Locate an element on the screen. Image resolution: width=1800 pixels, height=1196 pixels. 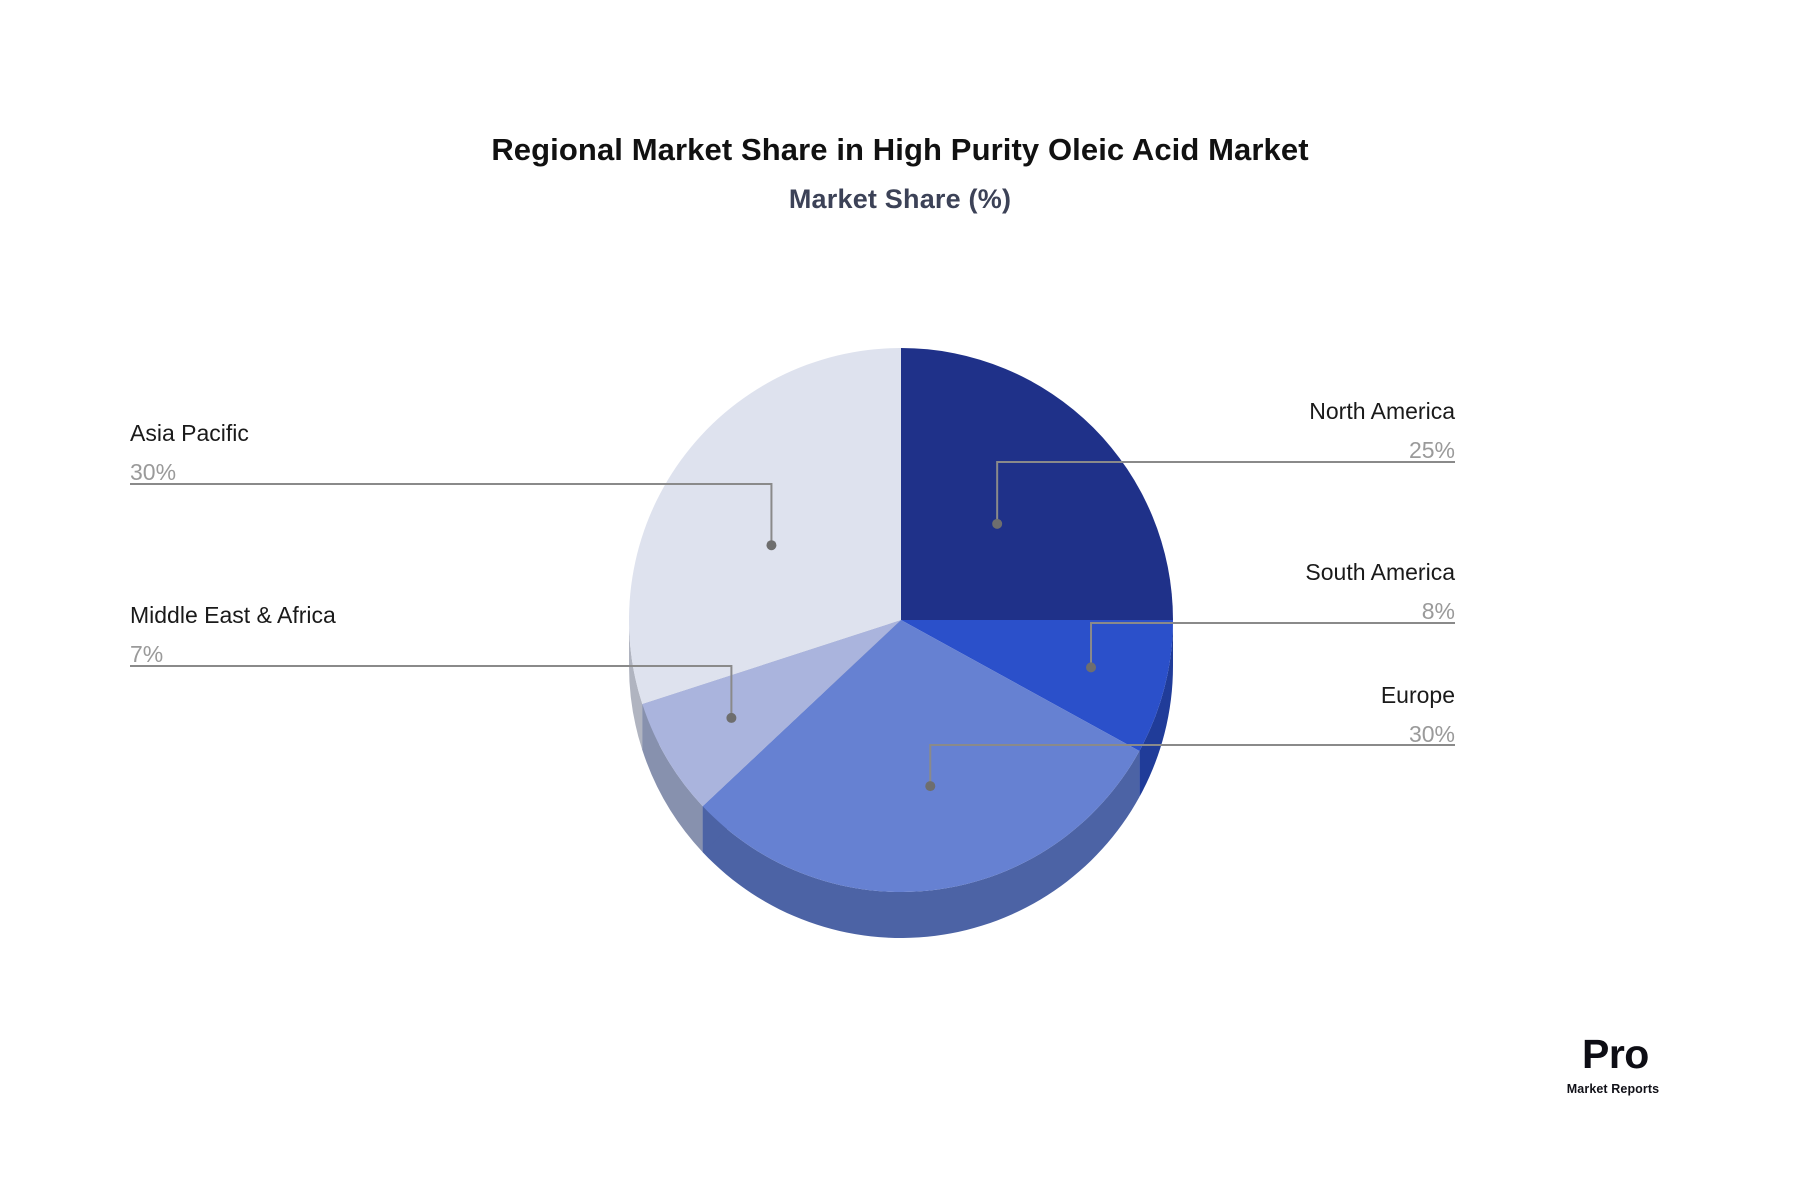
pie-top-layer is located at coordinates (901, 620).